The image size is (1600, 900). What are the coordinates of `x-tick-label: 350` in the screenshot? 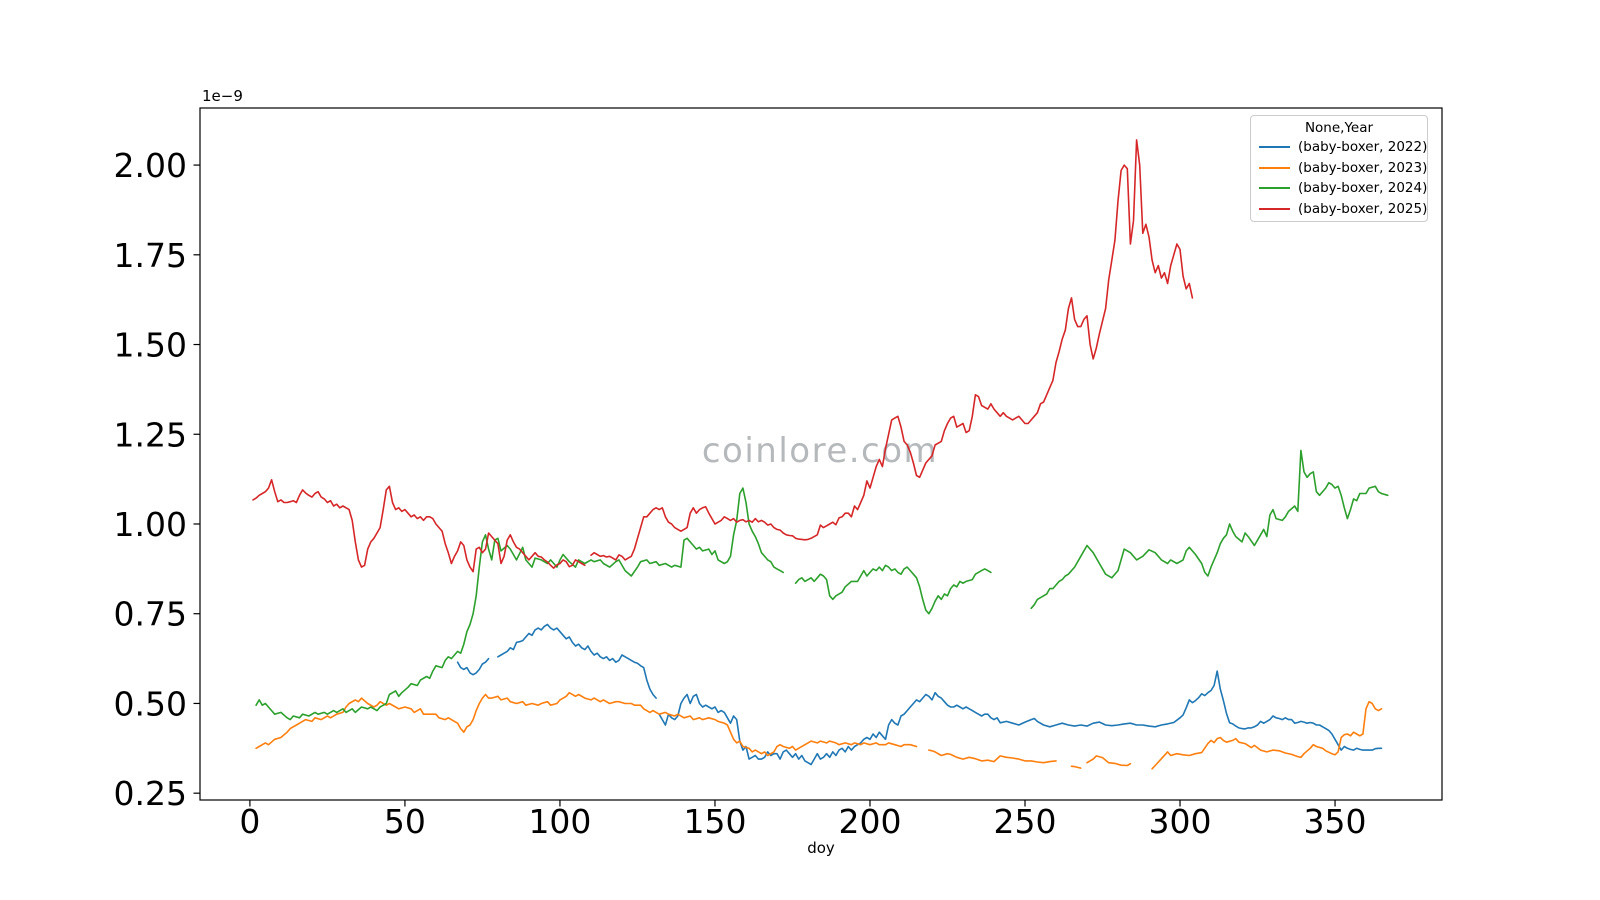 It's located at (1335, 821).